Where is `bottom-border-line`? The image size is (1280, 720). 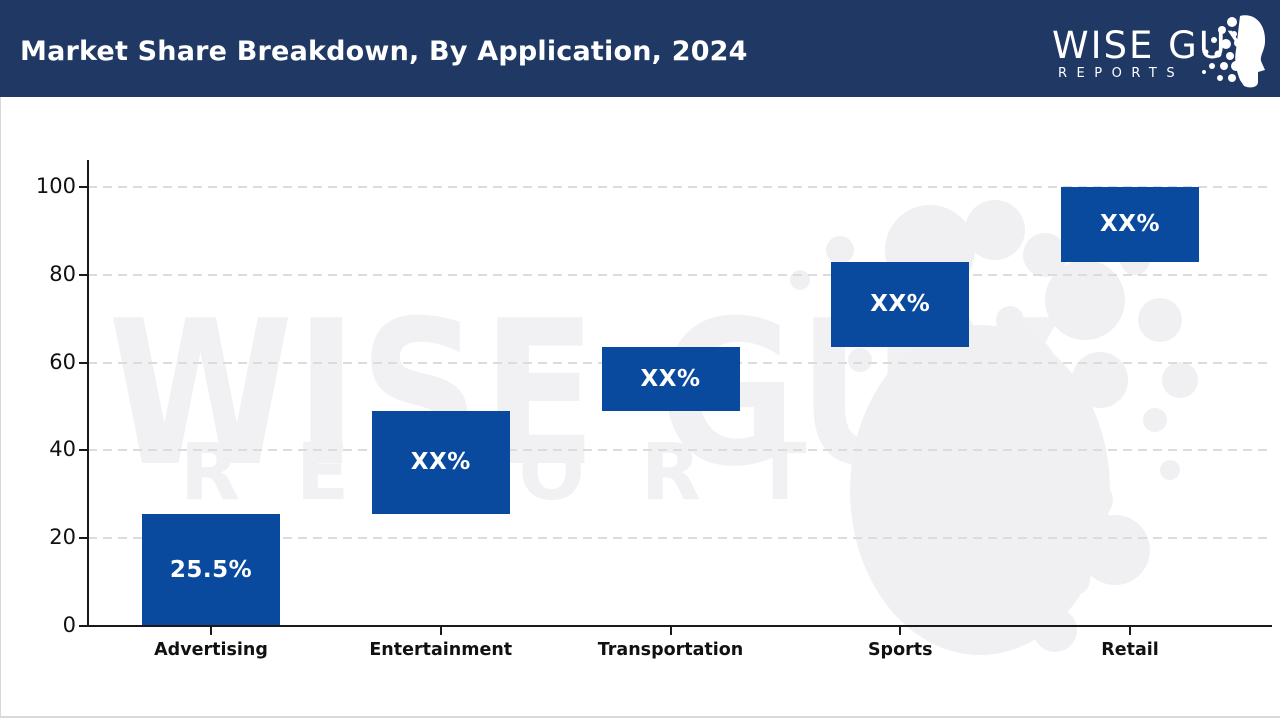 bottom-border-line is located at coordinates (640, 717).